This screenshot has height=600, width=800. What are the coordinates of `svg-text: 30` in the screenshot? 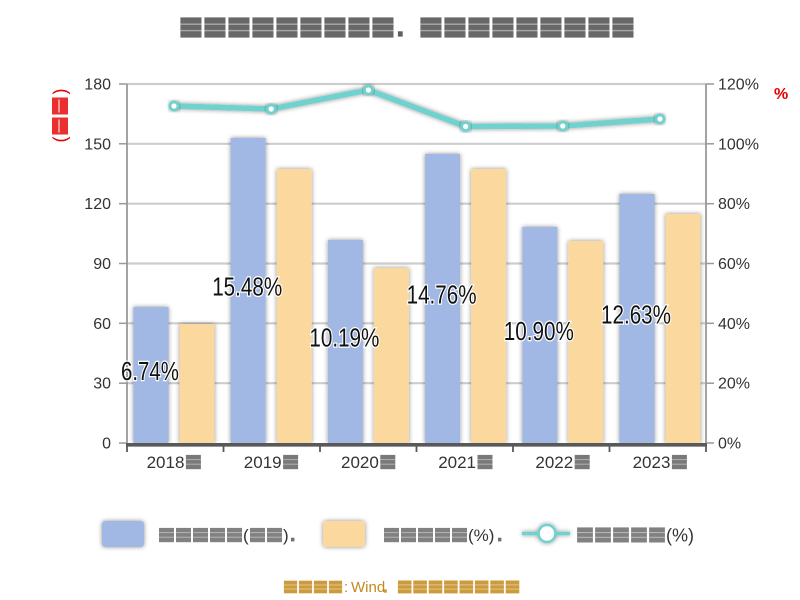 It's located at (102, 384).